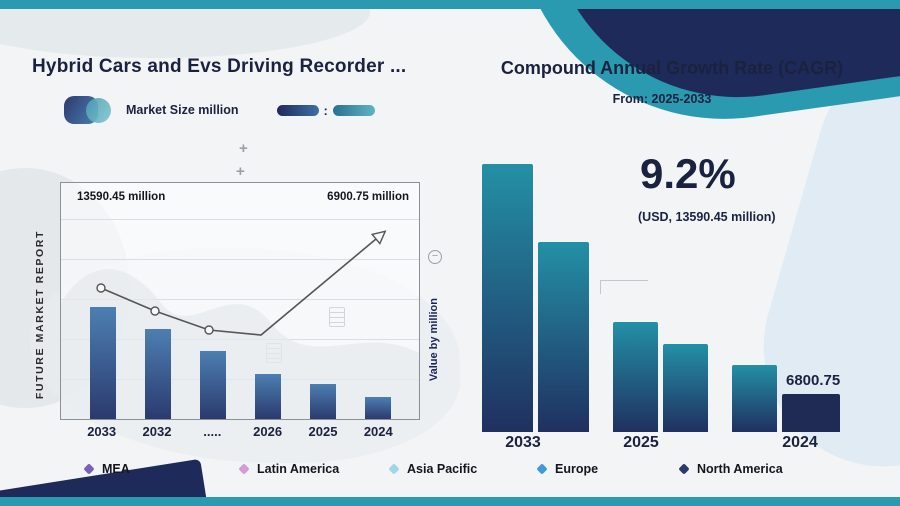 Image resolution: width=900 pixels, height=506 pixels. What do you see at coordinates (672, 68) in the screenshot?
I see `cagr-title: Compound Annual Growth Rate (CAGR)` at bounding box center [672, 68].